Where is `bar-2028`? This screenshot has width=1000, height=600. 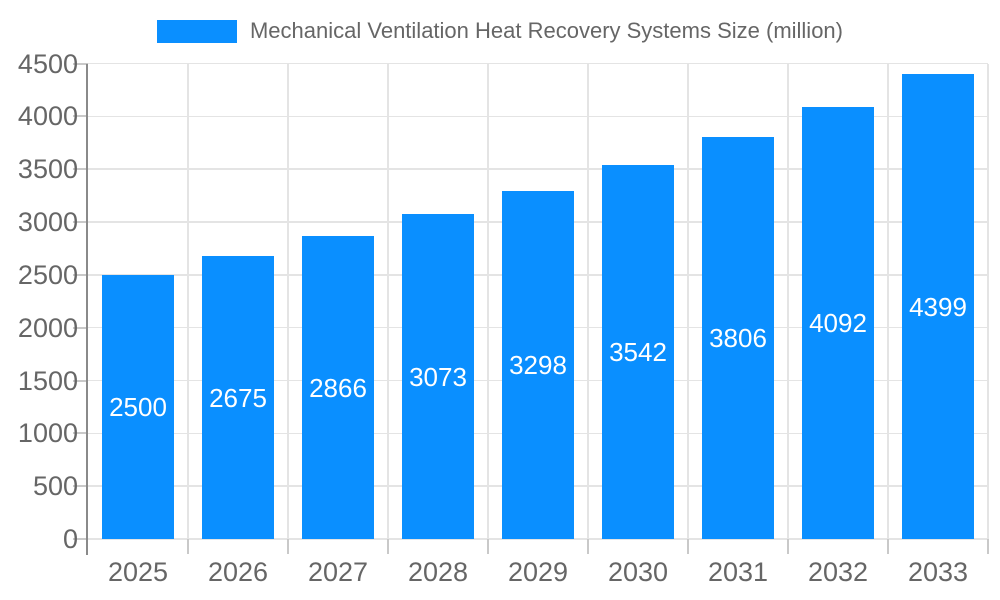
bar-2028 is located at coordinates (438, 376).